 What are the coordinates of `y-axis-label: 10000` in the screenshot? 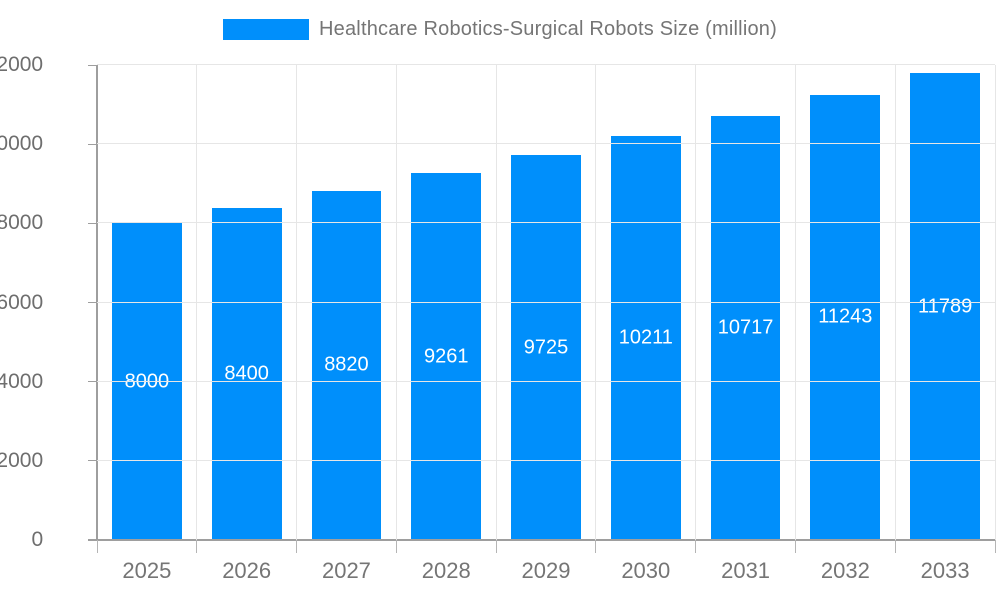 It's located at (22, 144).